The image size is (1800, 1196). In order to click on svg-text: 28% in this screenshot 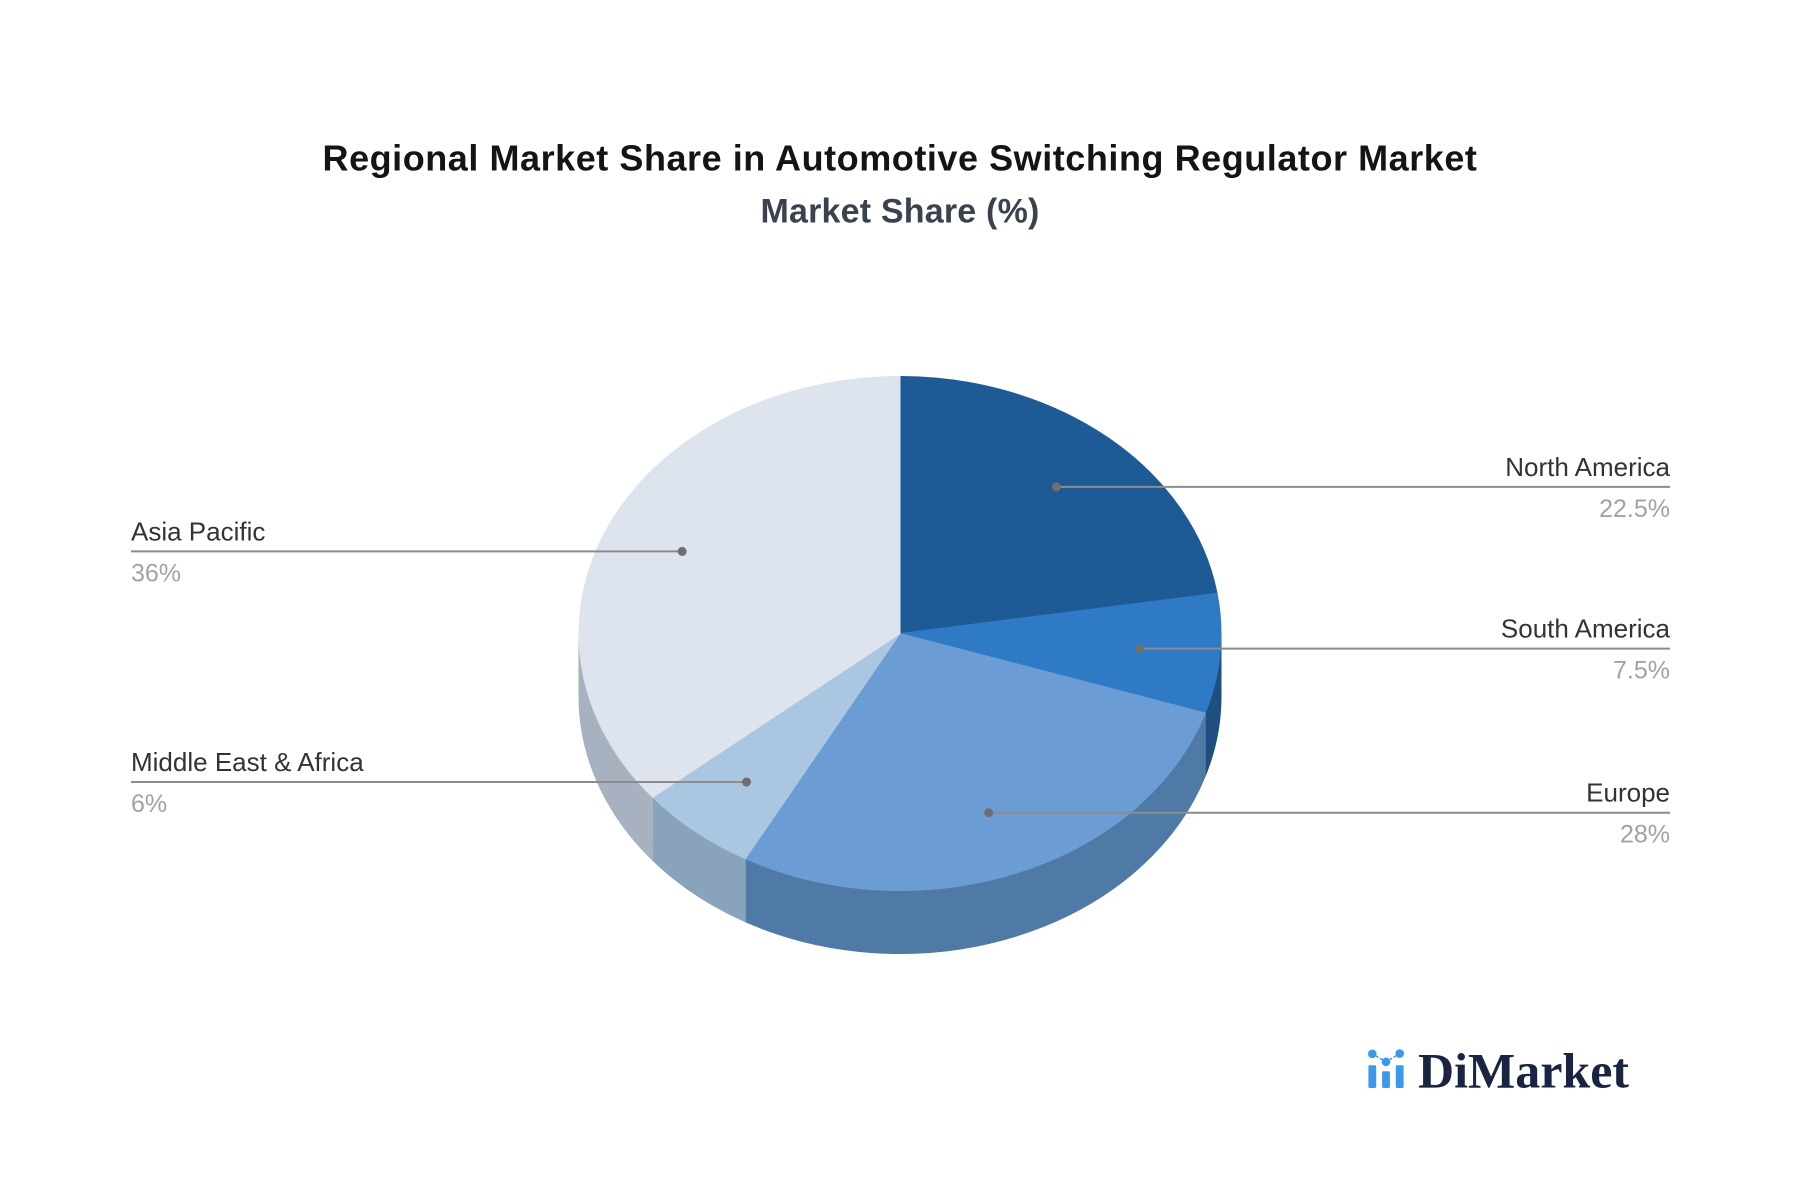, I will do `click(1645, 835)`.